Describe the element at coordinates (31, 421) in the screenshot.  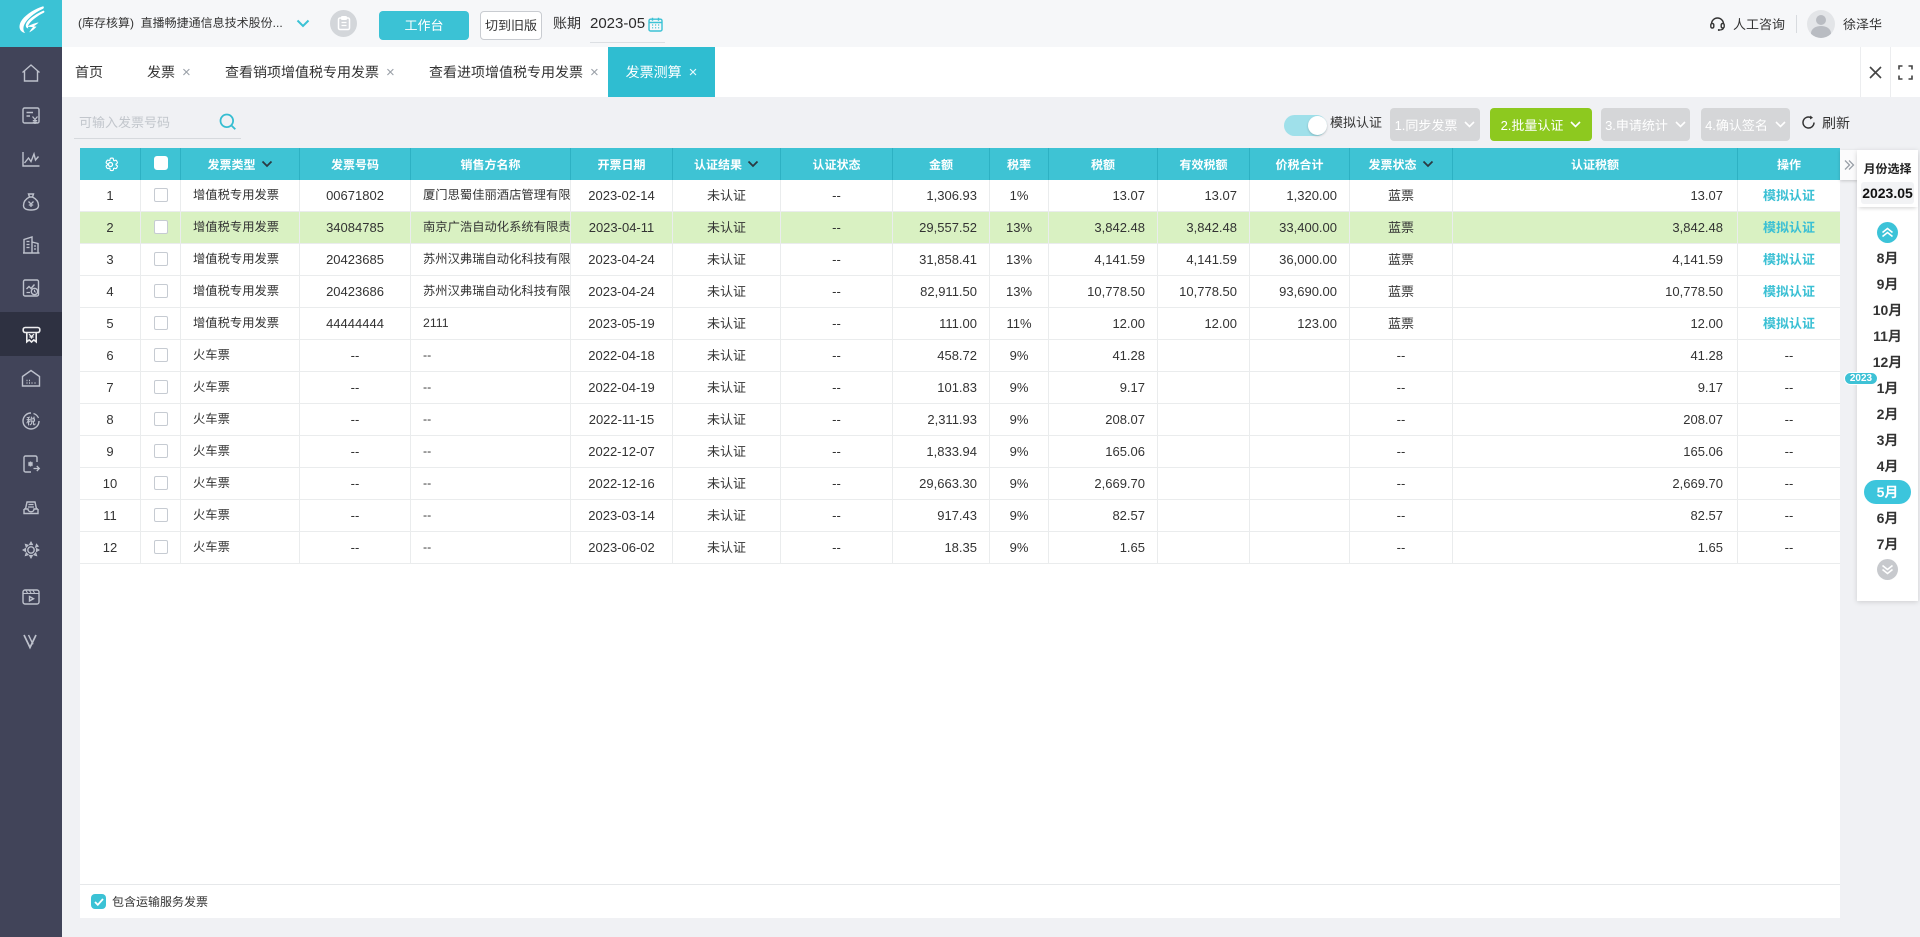
I see `svg-text: 税` at that location.